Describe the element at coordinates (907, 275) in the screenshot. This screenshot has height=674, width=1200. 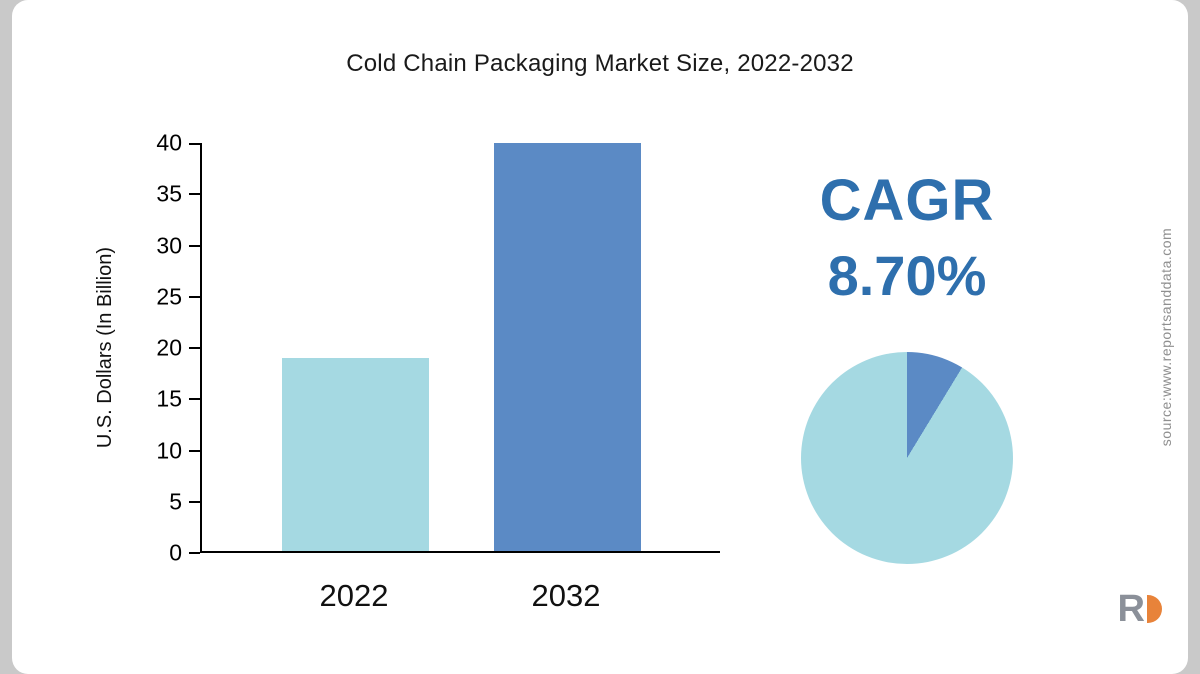
I see `cagr-value: 8.70%` at that location.